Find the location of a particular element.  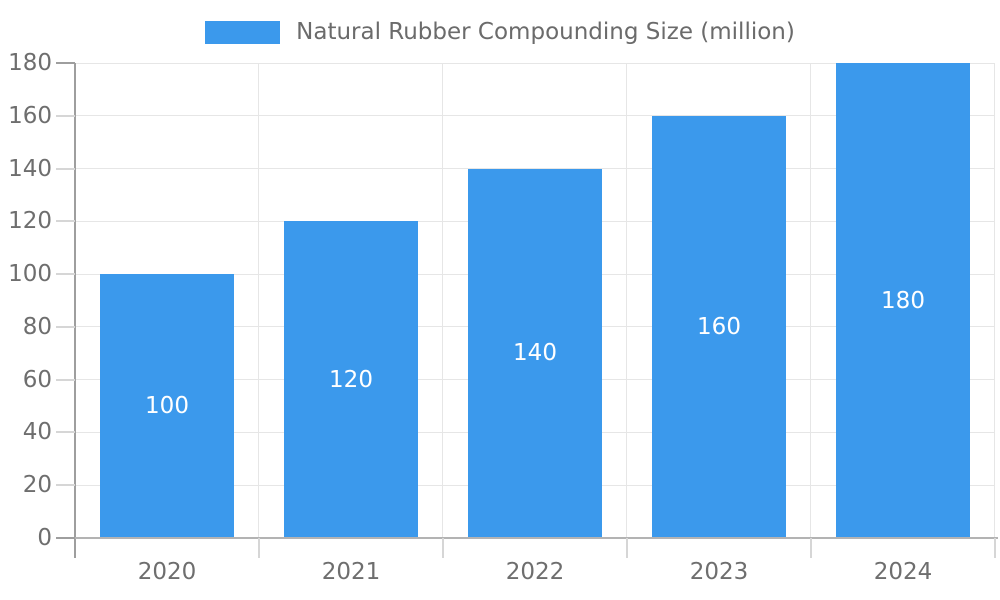

y-axis-label-20: 20 is located at coordinates (37, 485).